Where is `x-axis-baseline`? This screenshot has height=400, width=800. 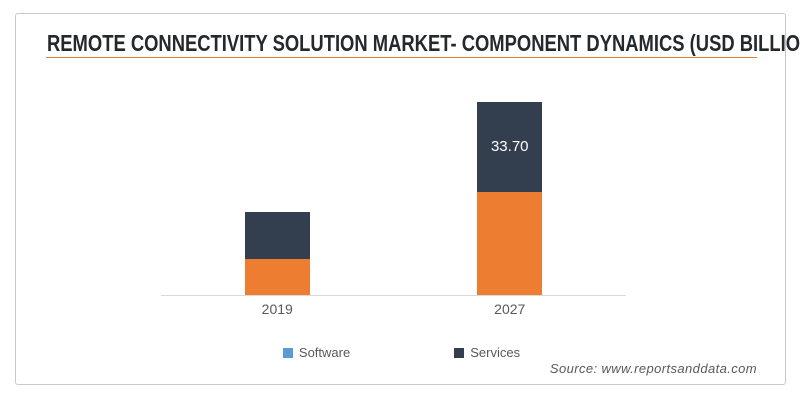
x-axis-baseline is located at coordinates (393, 295).